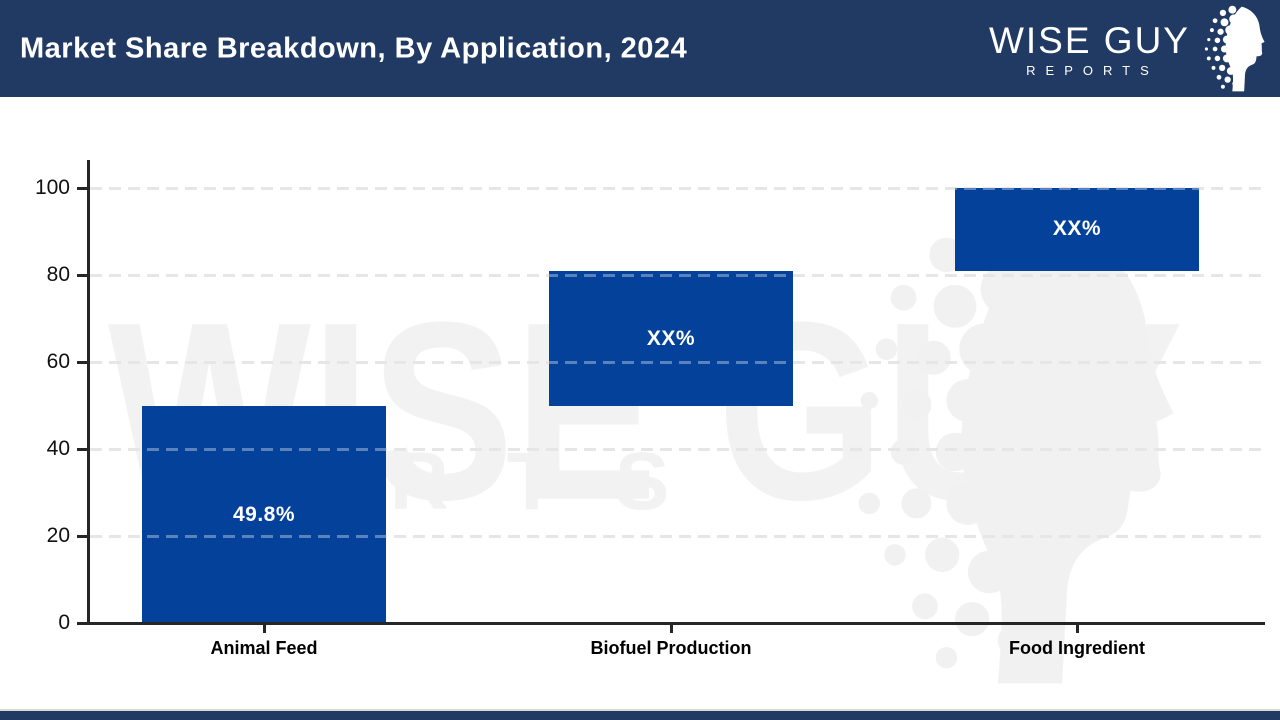  Describe the element at coordinates (1077, 648) in the screenshot. I see `x-category-label-2: Food Ingredient` at that location.